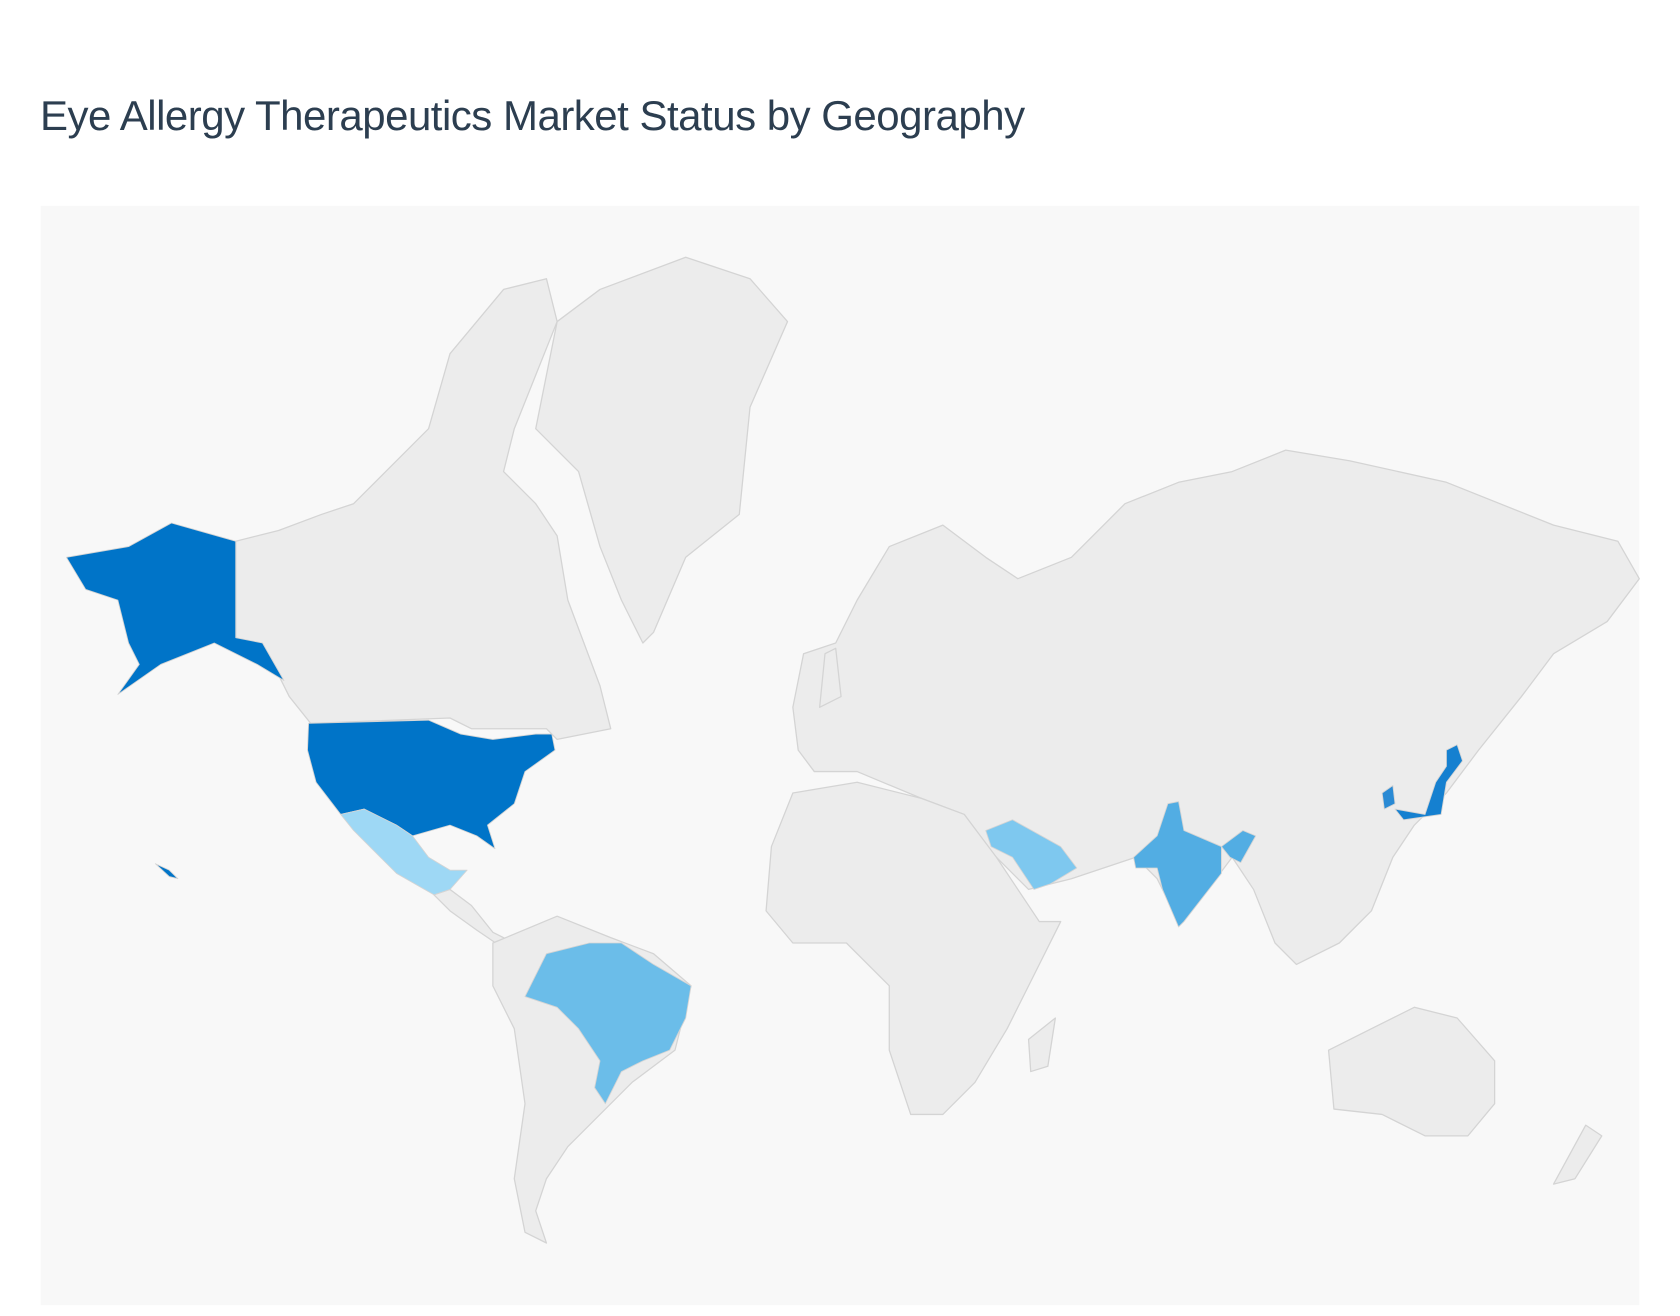 This screenshot has width=1680, height=1316. I want to click on region-madagascar, so click(1041, 1045).